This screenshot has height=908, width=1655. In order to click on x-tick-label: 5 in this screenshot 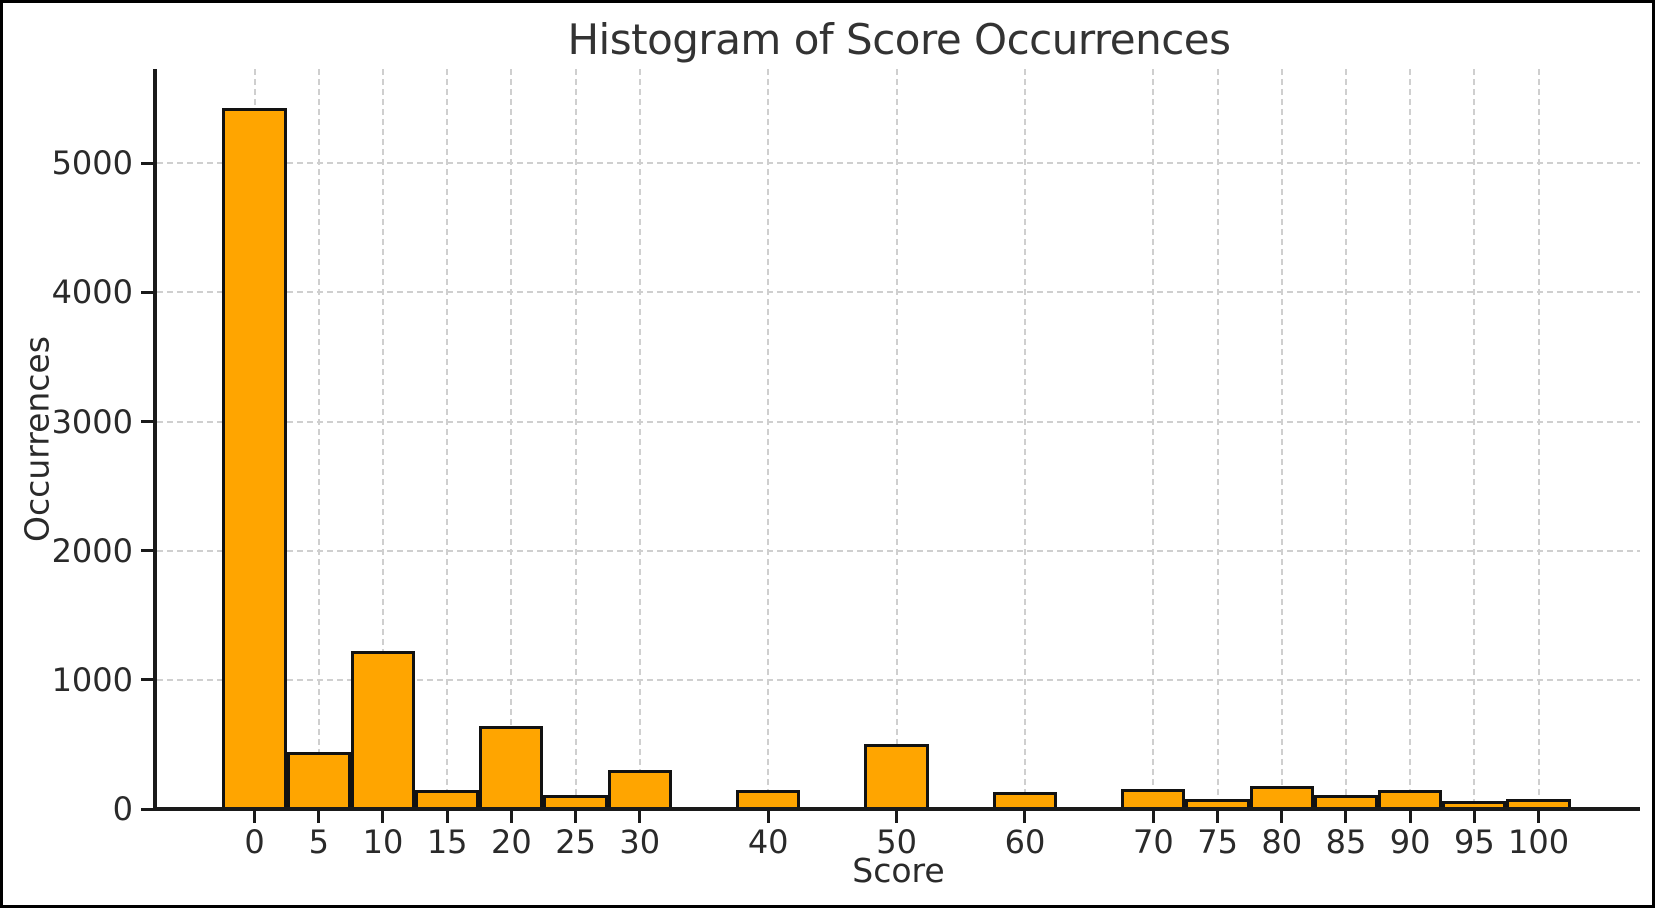, I will do `click(318, 842)`.